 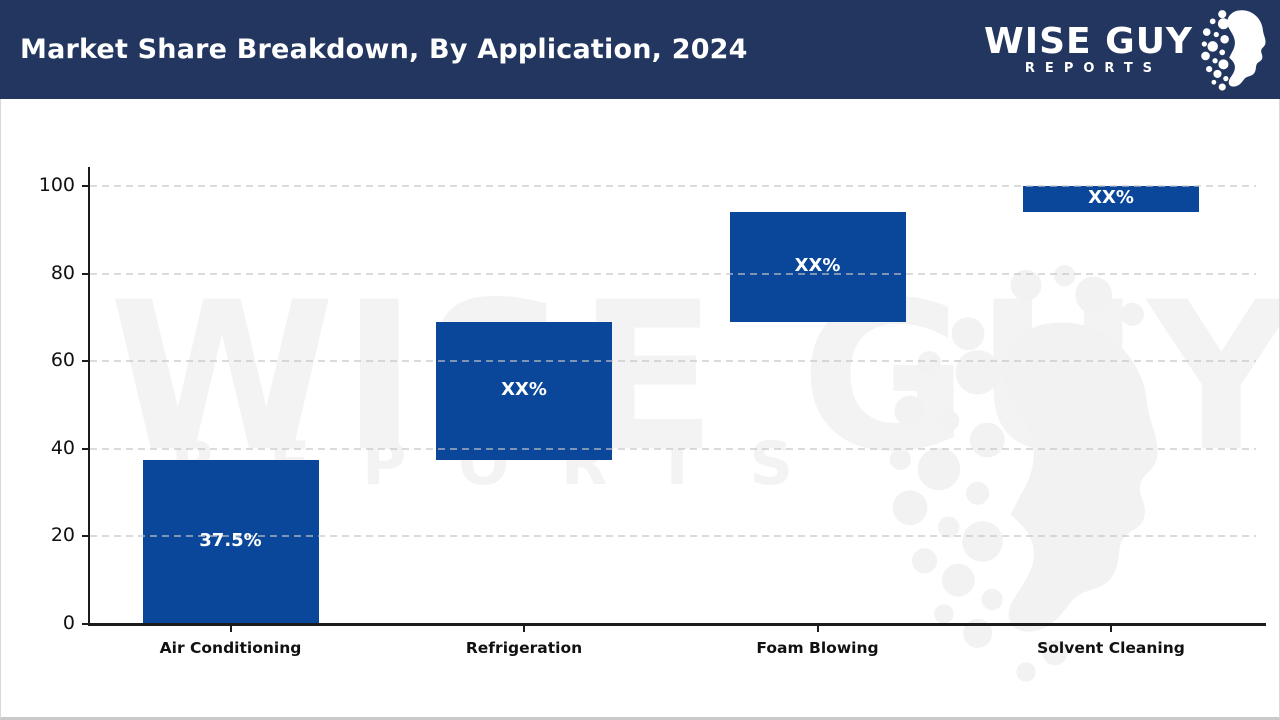 I want to click on x-category-label-foam-blowing: Foam Blowing, so click(x=817, y=648).